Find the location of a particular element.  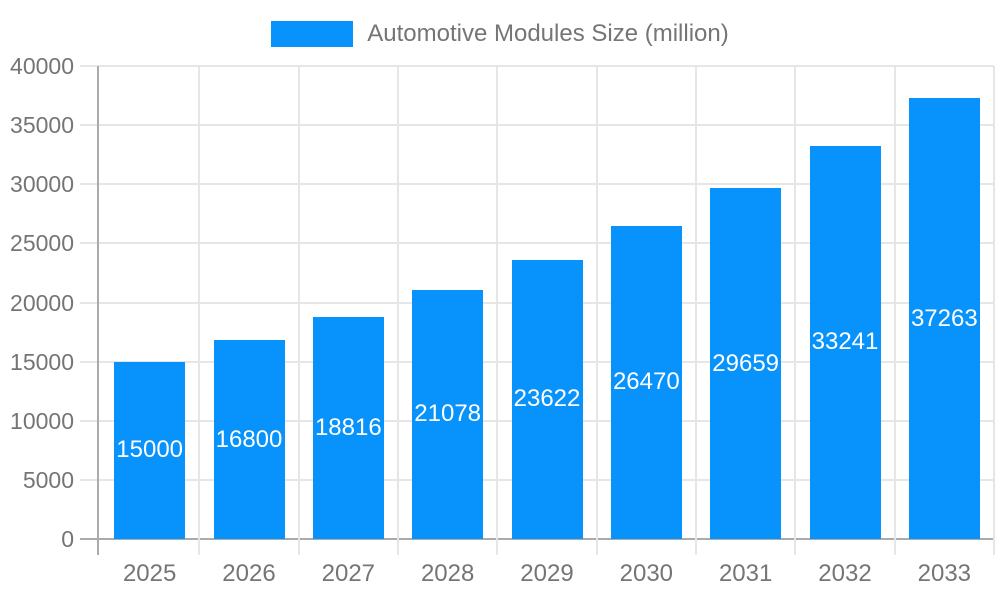

bar: 26470 is located at coordinates (646, 382).